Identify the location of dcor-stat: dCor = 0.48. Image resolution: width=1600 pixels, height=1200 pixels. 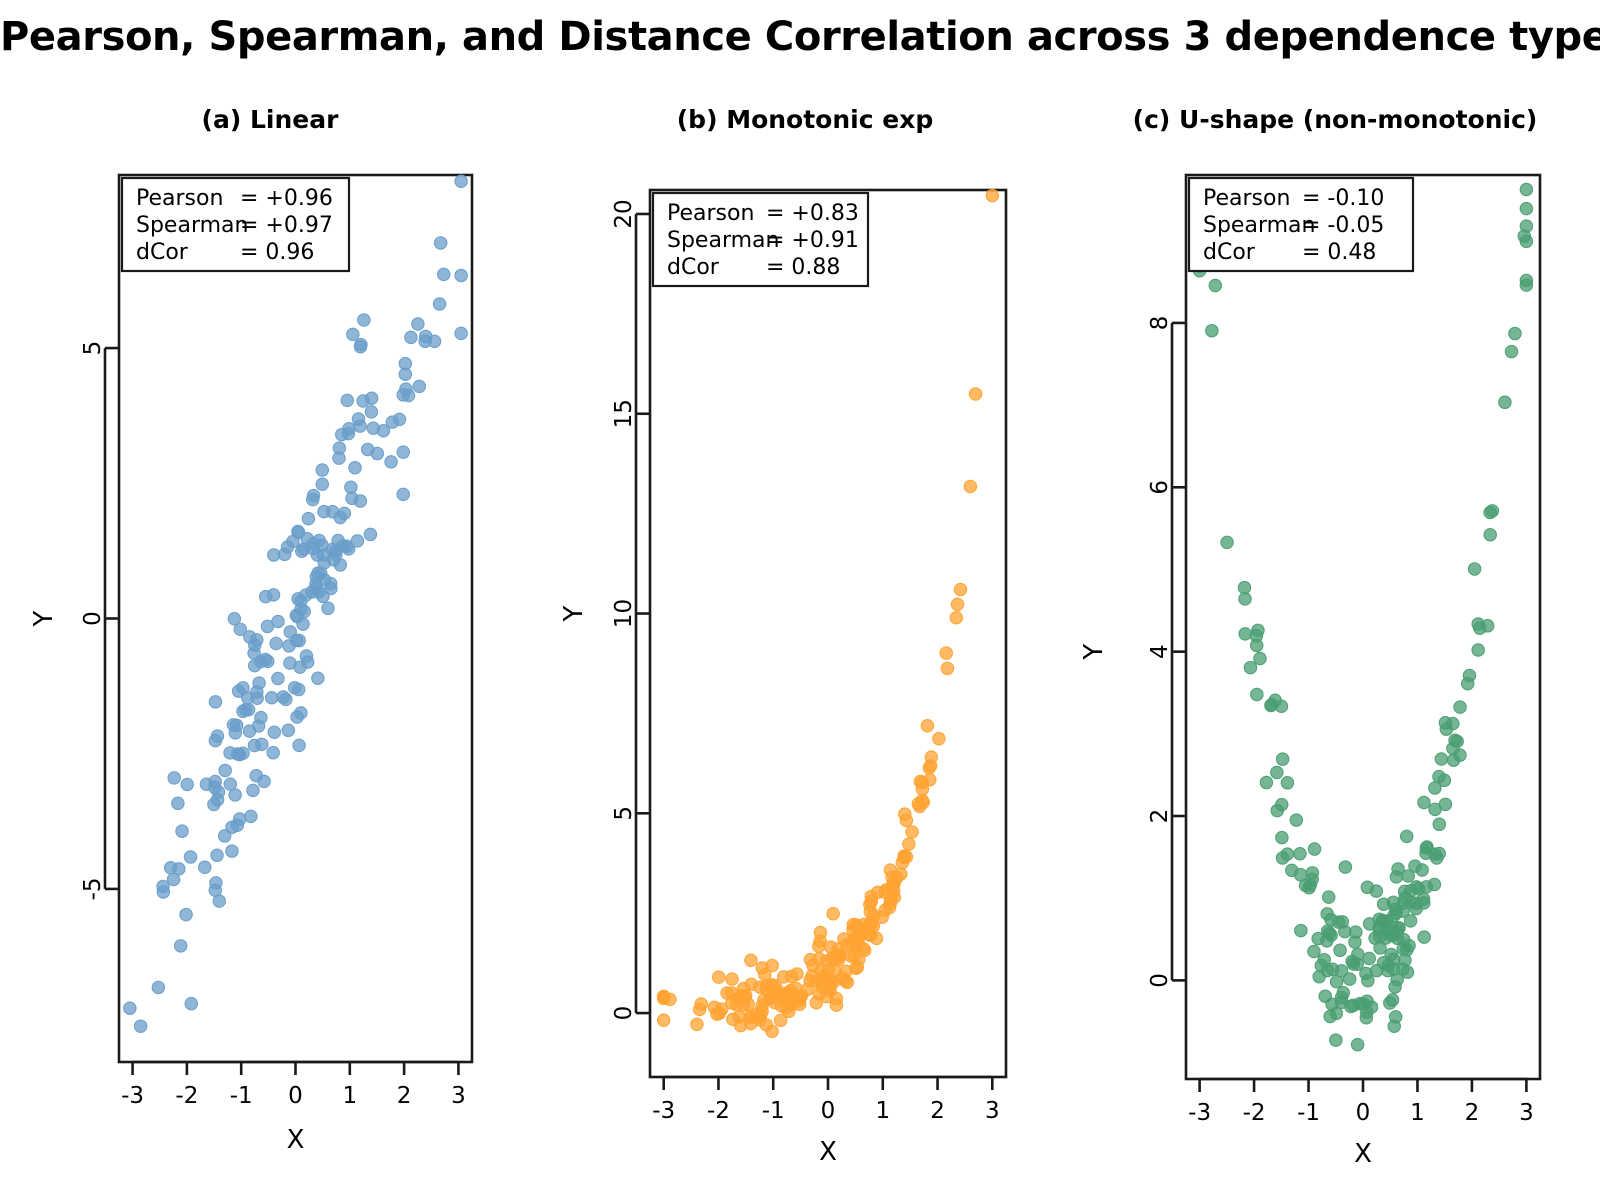
(1289, 252).